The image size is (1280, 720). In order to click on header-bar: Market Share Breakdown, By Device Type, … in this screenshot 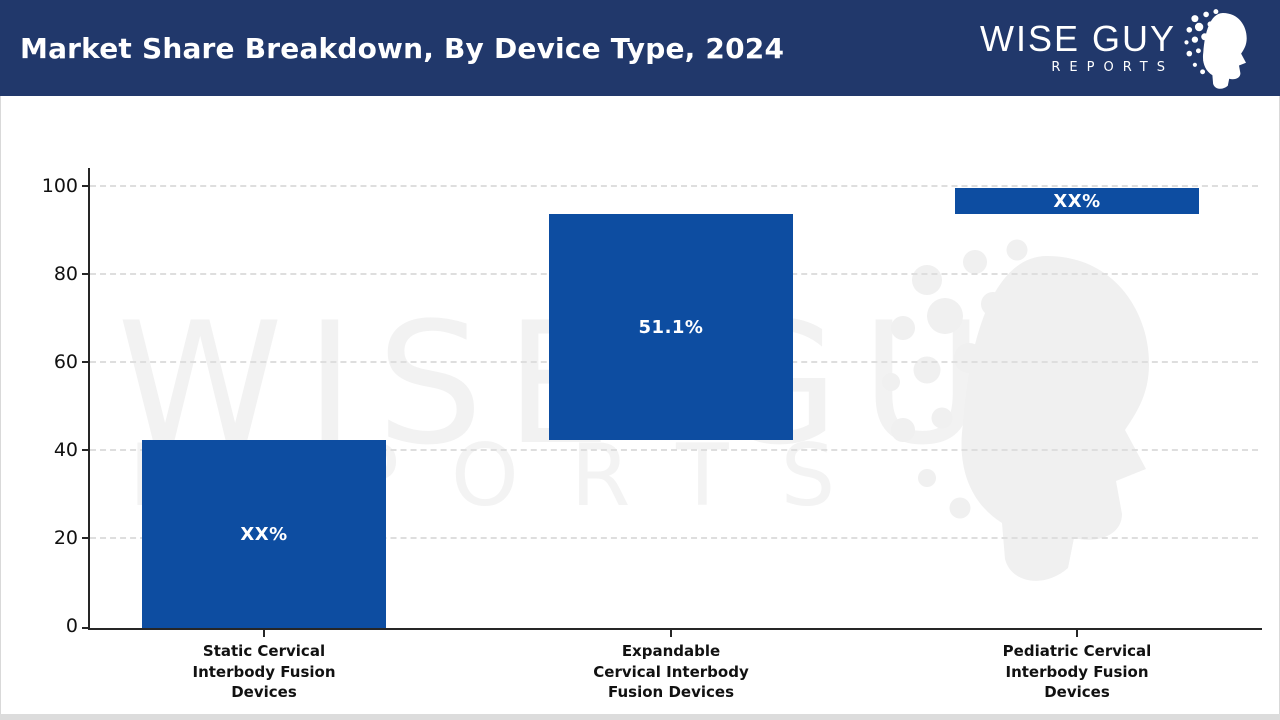, I will do `click(640, 48)`.